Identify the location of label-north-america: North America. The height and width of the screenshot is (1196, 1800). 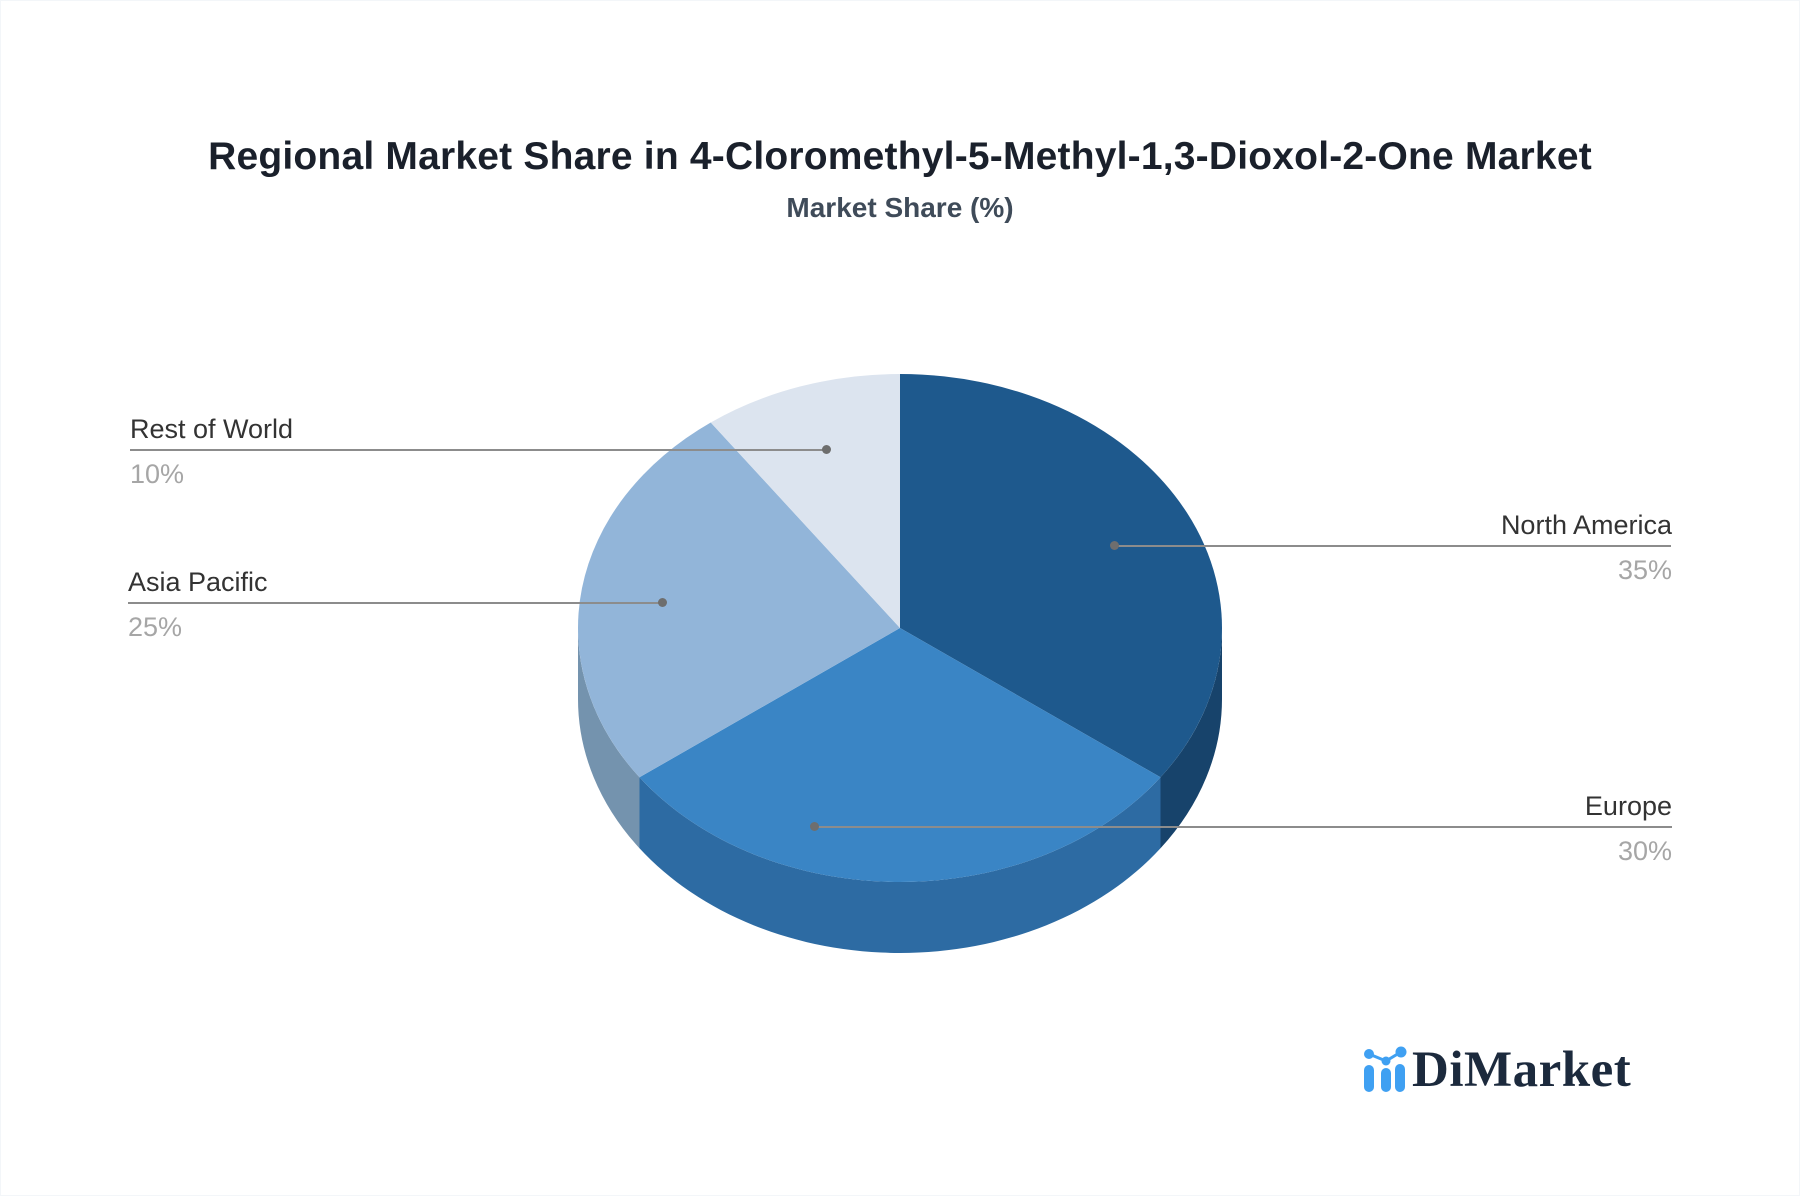
(1392, 525).